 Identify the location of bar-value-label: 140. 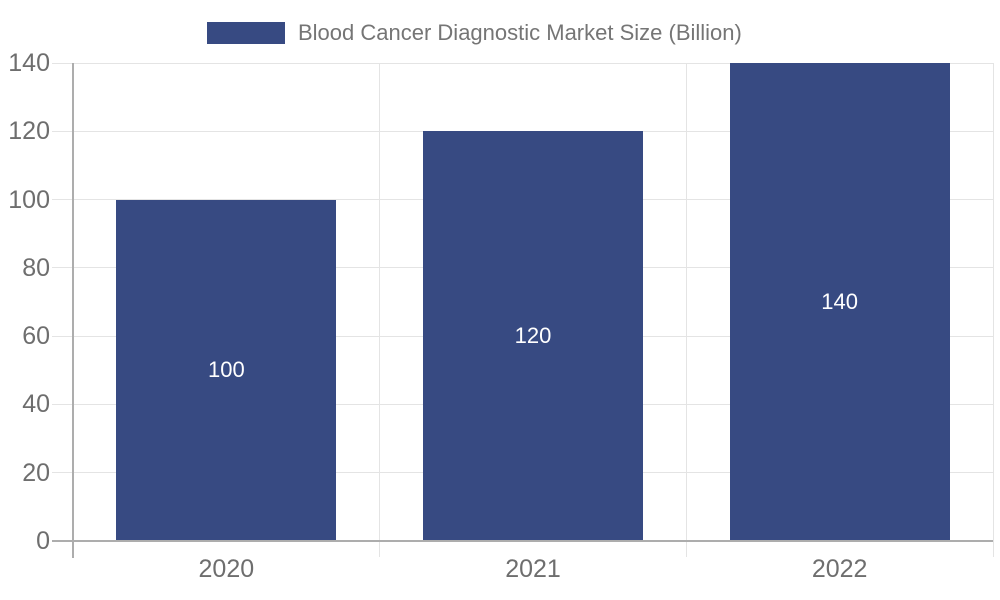
(840, 301).